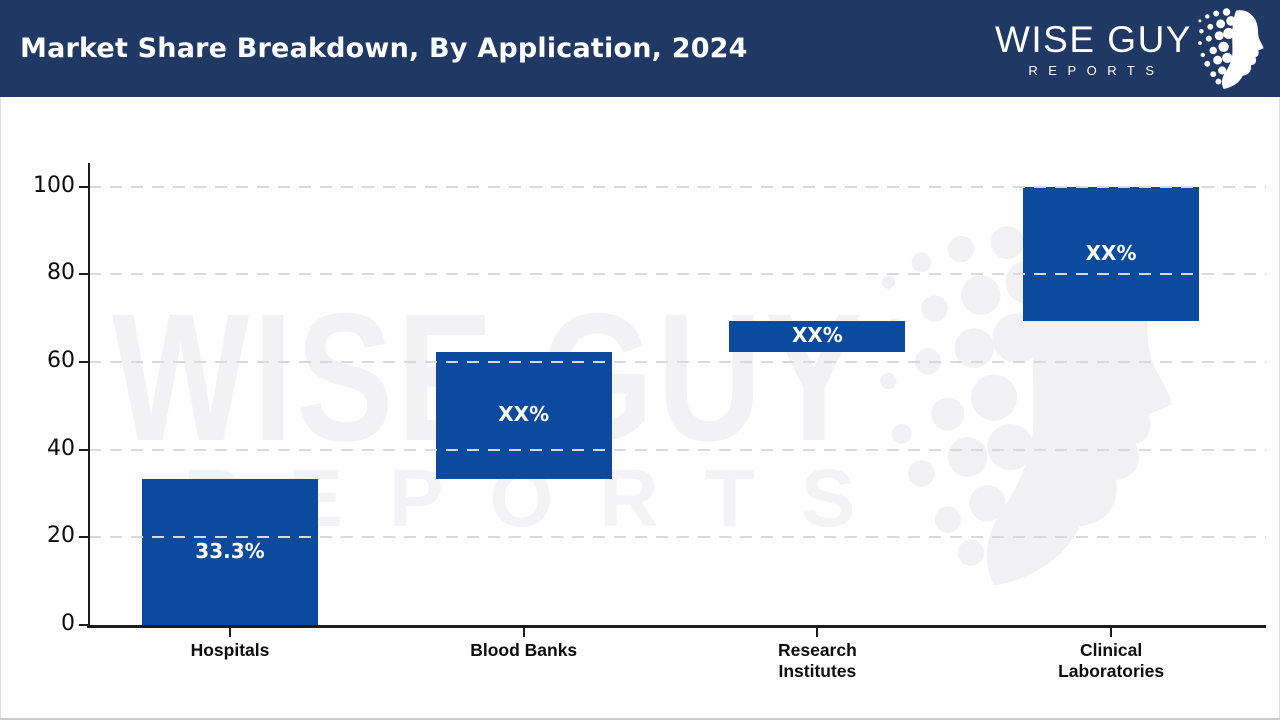 This screenshot has height=720, width=1280. I want to click on logo-dot-head-icon, so click(1231, 48).